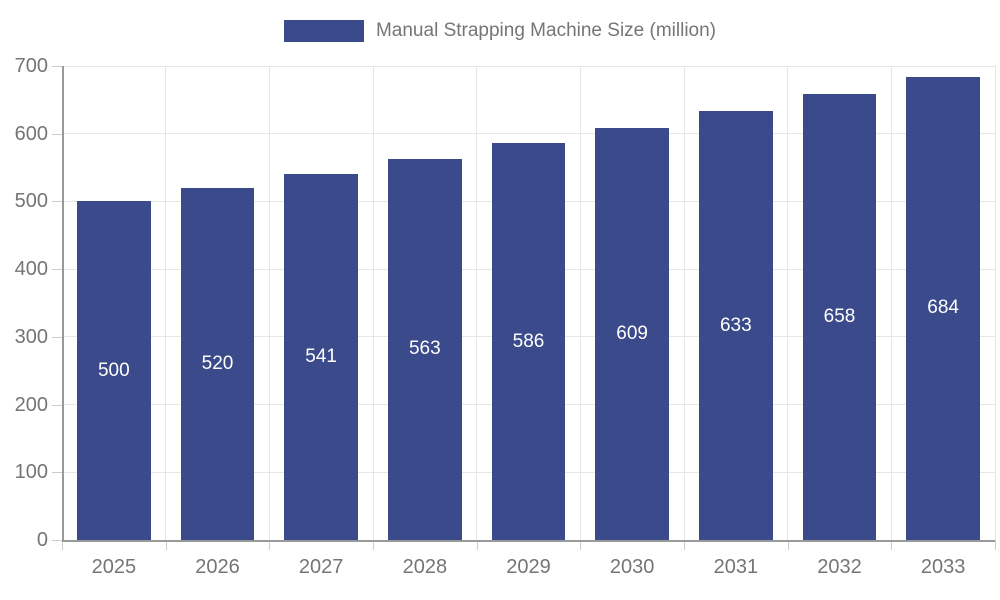 This screenshot has width=1000, height=600. Describe the element at coordinates (632, 567) in the screenshot. I see `x-axis-label: 2030` at that location.